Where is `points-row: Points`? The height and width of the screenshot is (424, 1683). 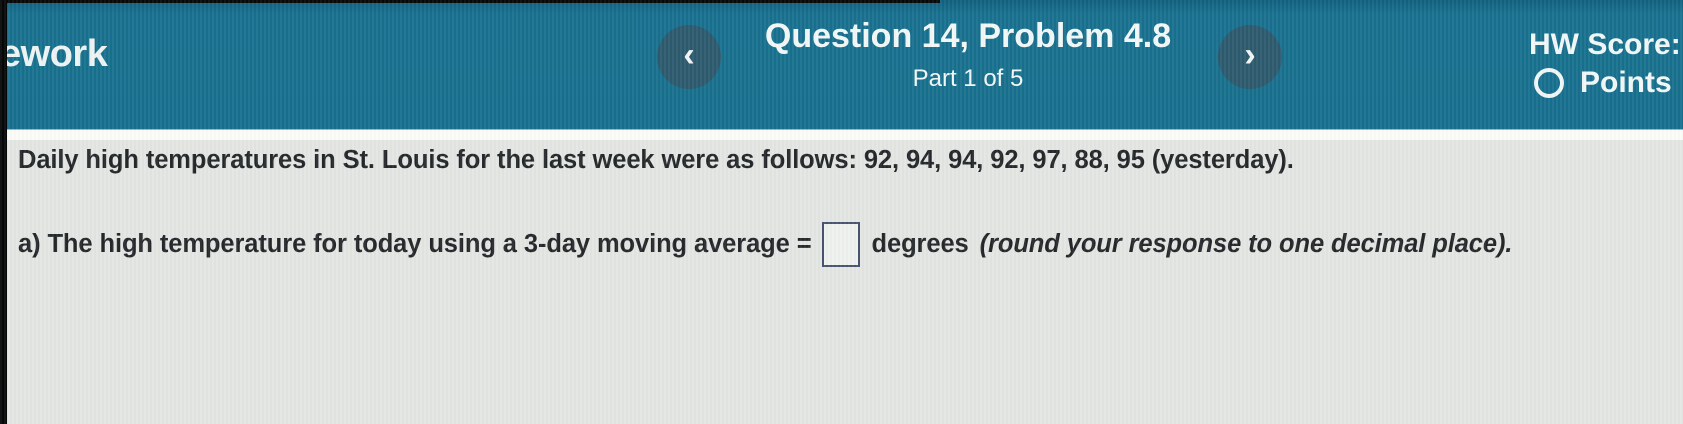
points-row: Points is located at coordinates (1603, 83).